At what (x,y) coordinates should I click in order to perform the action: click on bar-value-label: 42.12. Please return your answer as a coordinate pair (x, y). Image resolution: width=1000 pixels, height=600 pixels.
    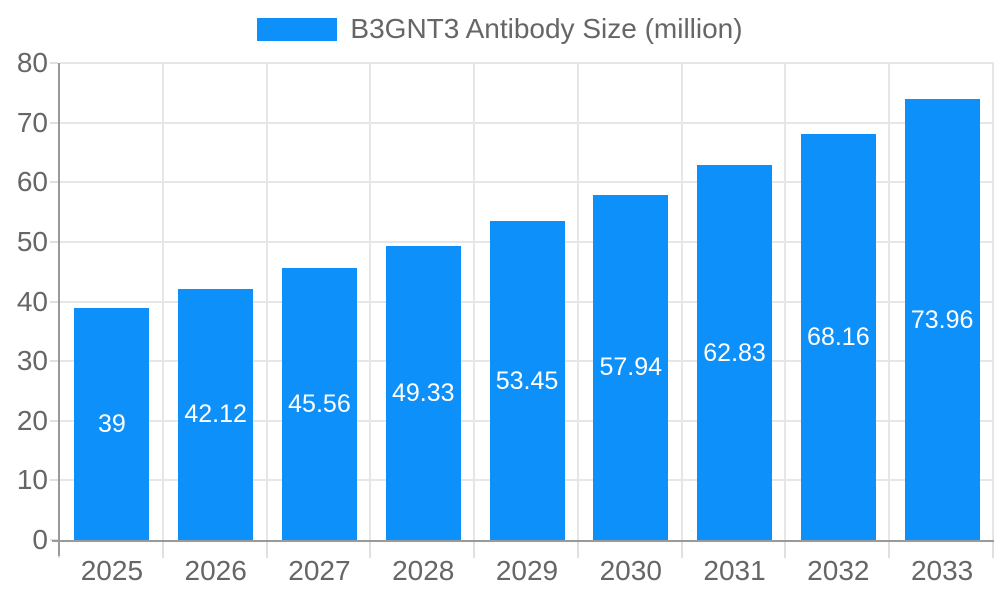
    Looking at the image, I should click on (215, 414).